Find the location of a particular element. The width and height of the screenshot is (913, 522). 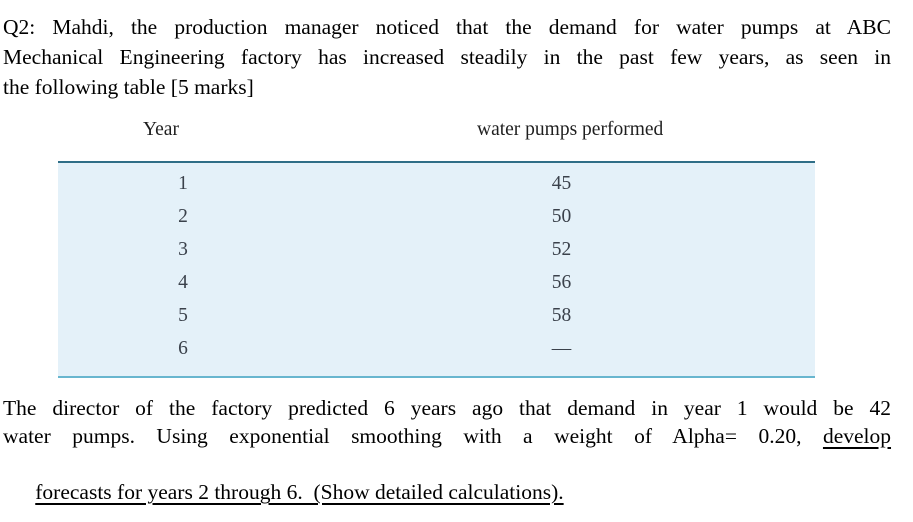

intro-line-3: the following table [5 marks] is located at coordinates (128, 87).